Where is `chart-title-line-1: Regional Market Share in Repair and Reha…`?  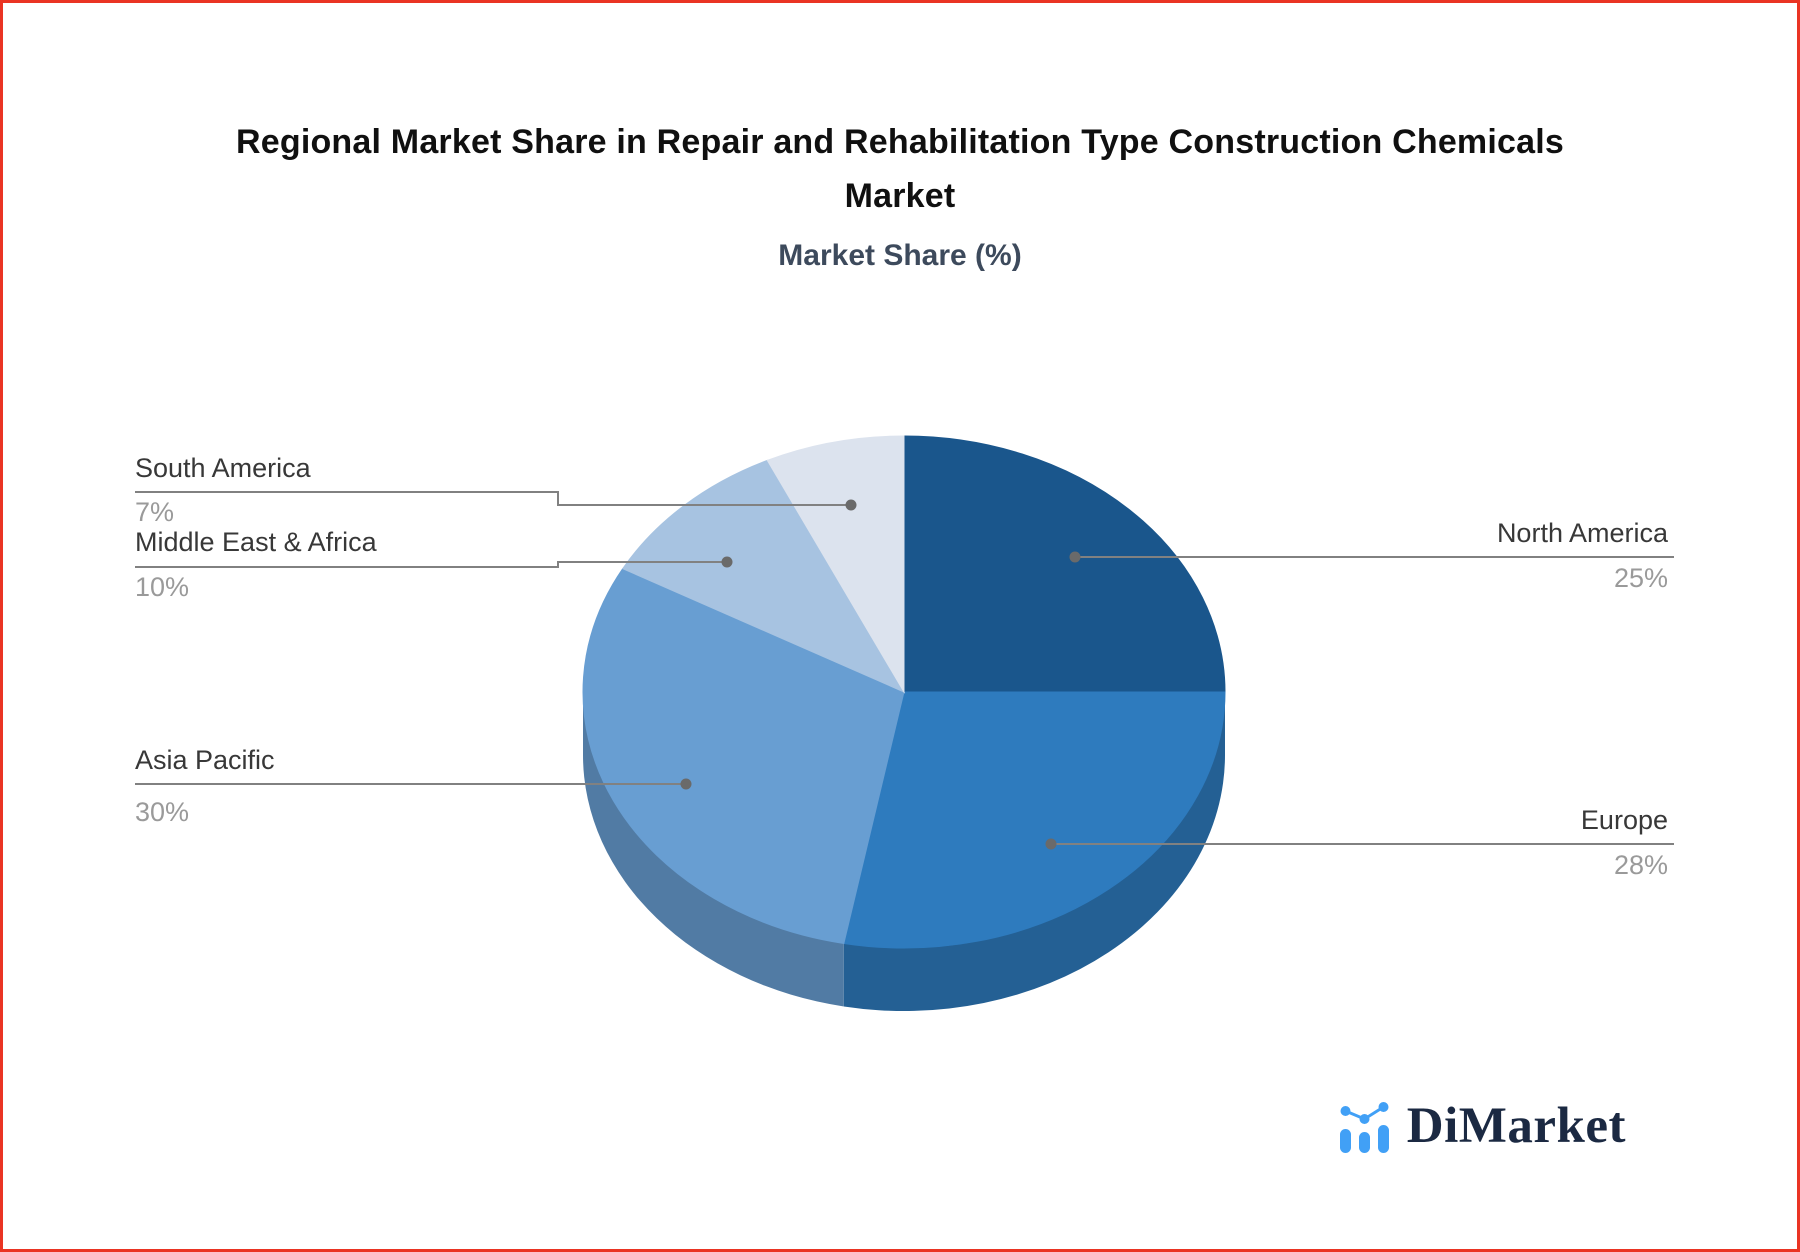 chart-title-line-1: Regional Market Share in Repair and Reha… is located at coordinates (899, 142).